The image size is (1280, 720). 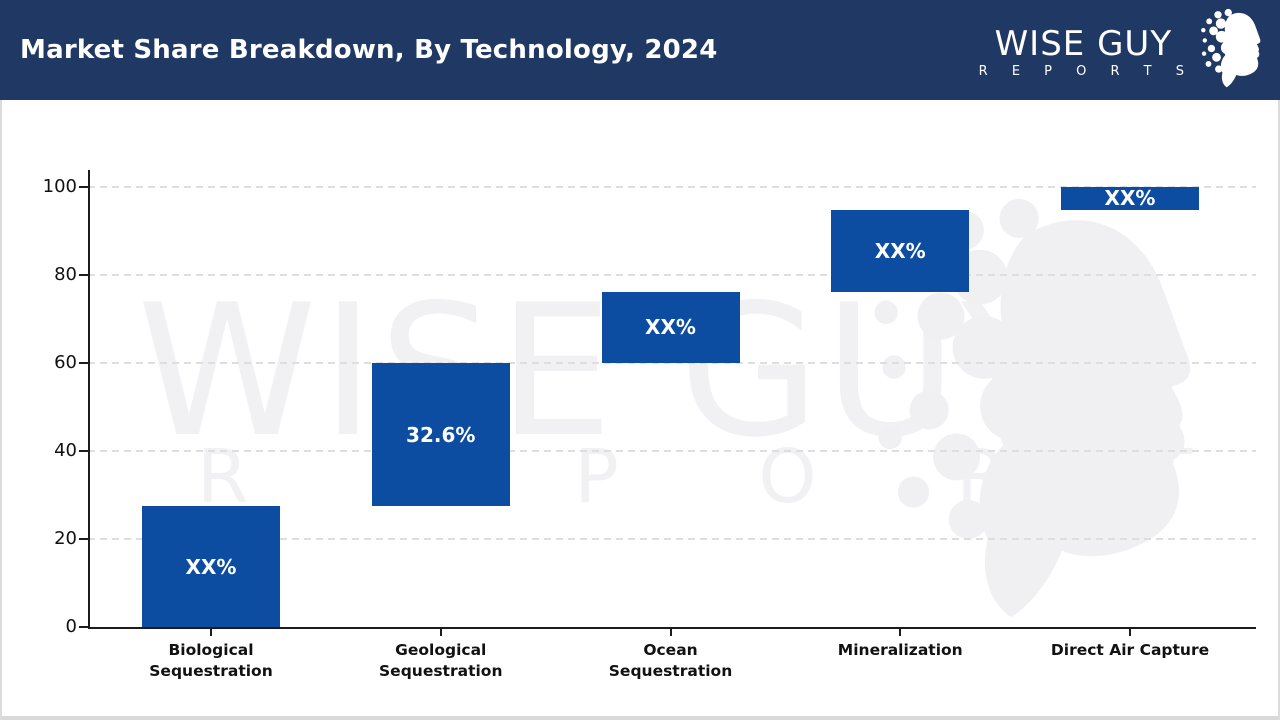 What do you see at coordinates (65, 362) in the screenshot?
I see `y-tick-label: 60` at bounding box center [65, 362].